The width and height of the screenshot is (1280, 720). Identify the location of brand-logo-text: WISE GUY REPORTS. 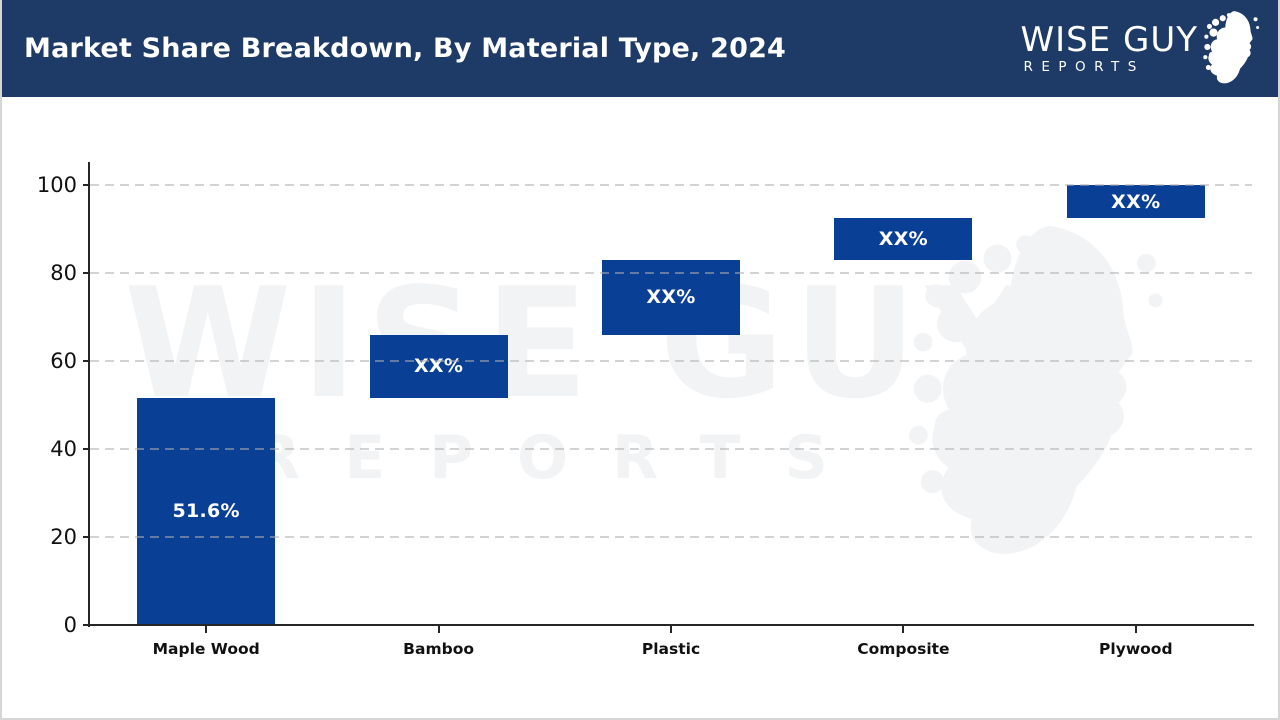
(1109, 47).